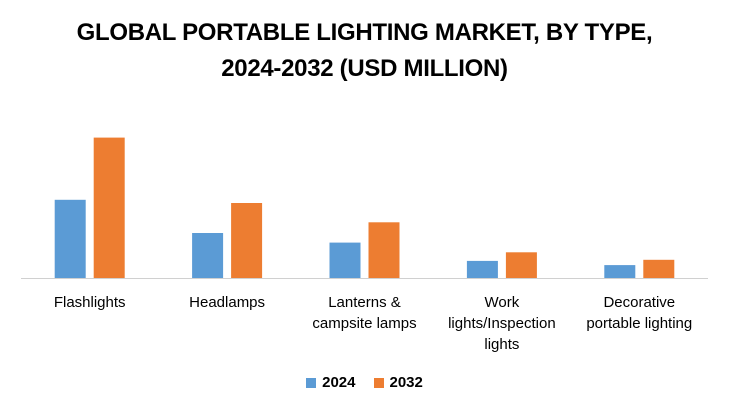 This screenshot has height=415, width=729. I want to click on x-tick-label-line: campsite lamps, so click(364, 323).